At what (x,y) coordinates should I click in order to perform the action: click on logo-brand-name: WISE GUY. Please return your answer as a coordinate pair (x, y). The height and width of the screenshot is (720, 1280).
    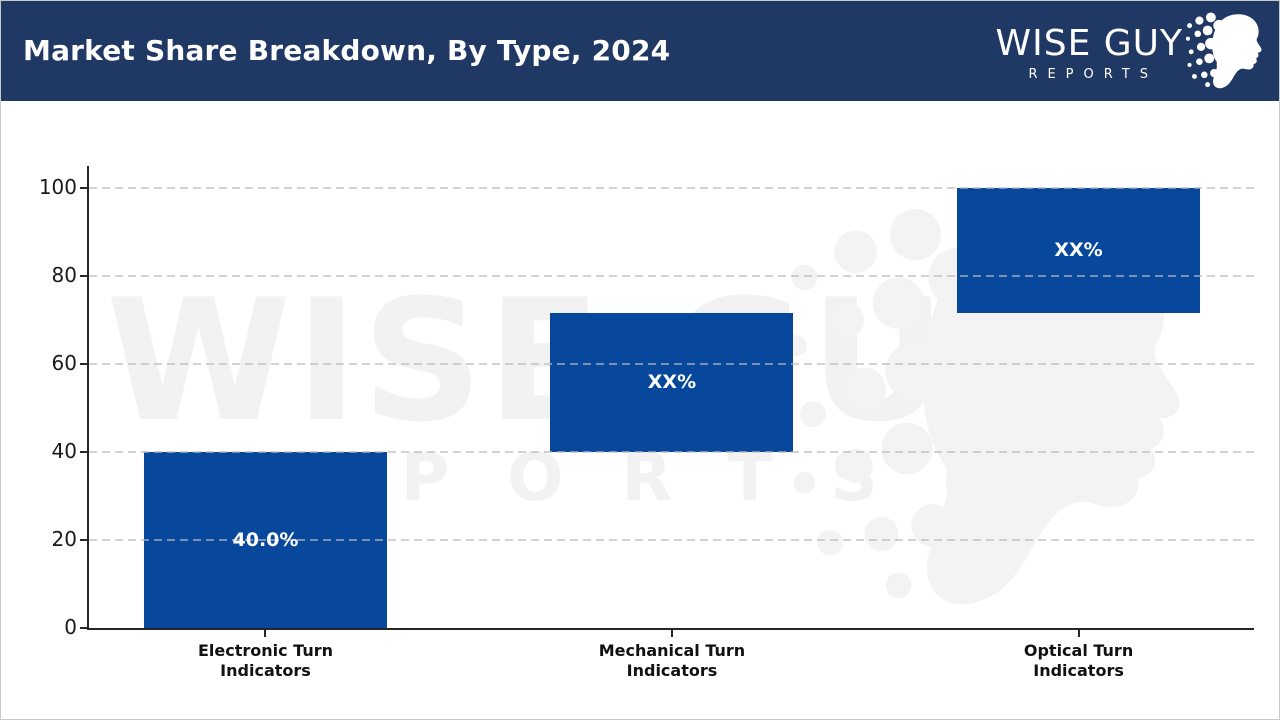
    Looking at the image, I should click on (1089, 43).